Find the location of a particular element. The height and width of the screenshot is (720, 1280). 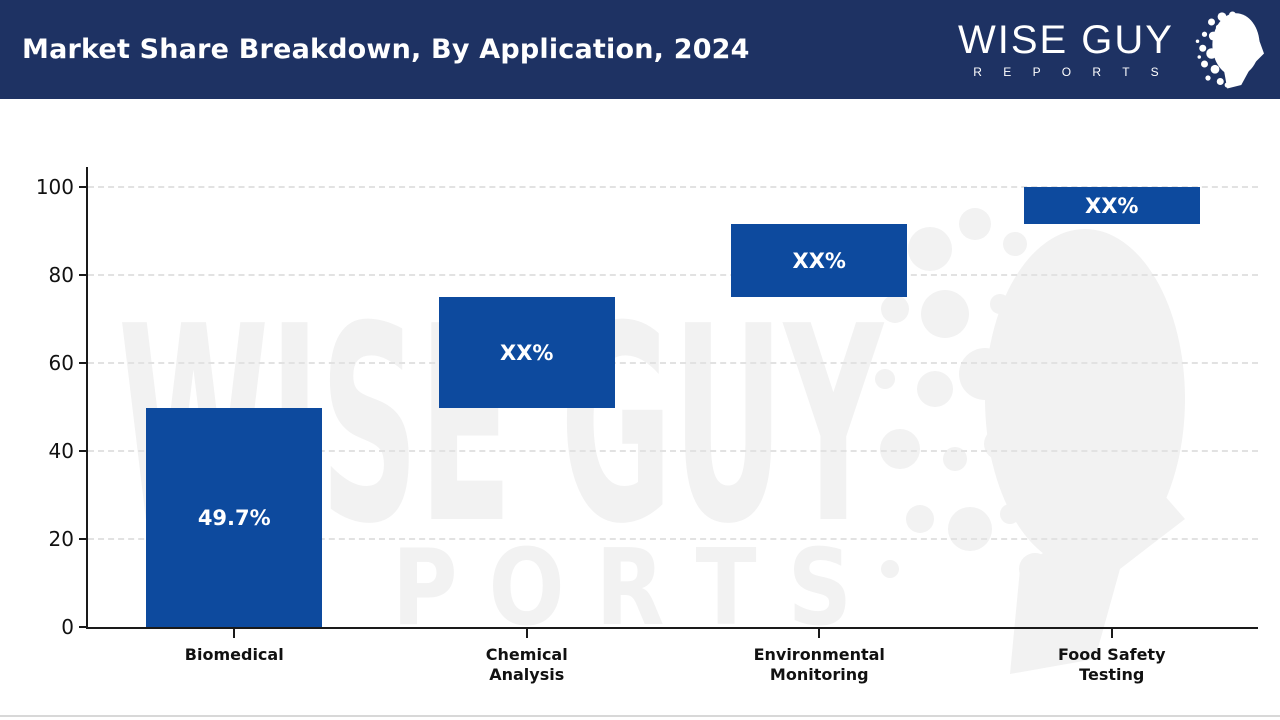

logo-head-icon is located at coordinates (1229, 49).